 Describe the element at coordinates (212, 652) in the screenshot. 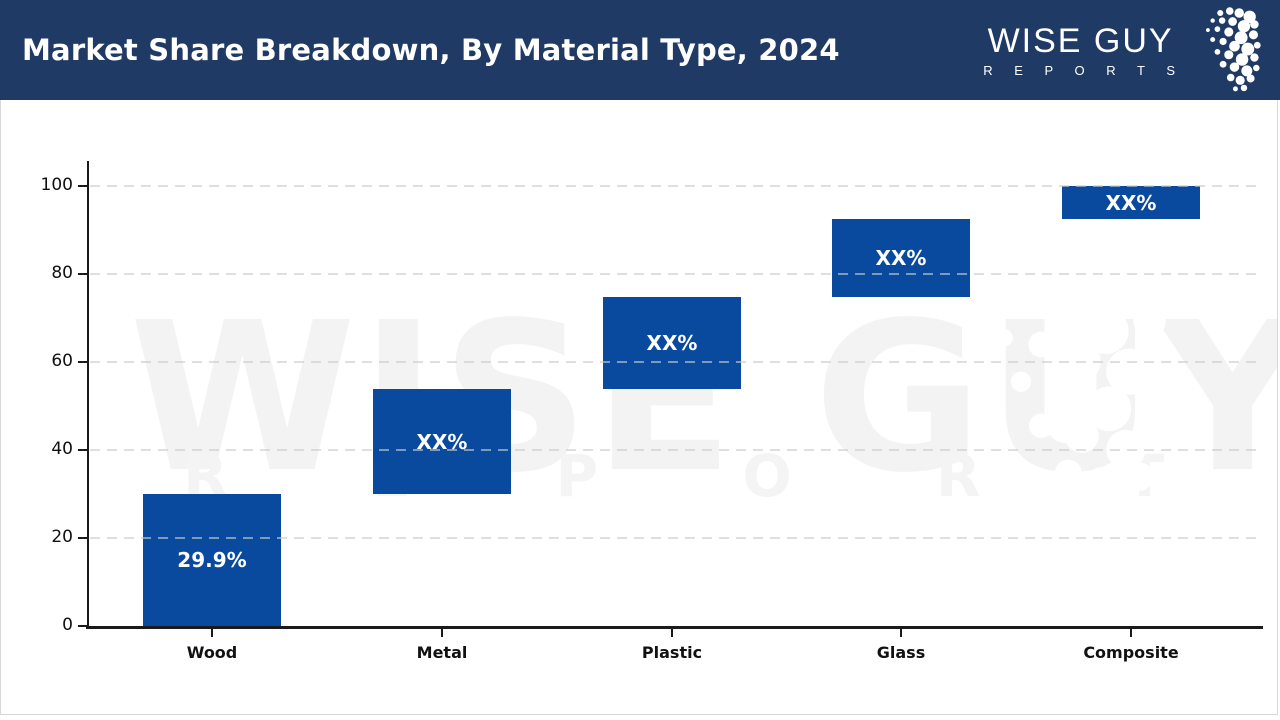

I see `x-axis-label-wood: Wood` at that location.